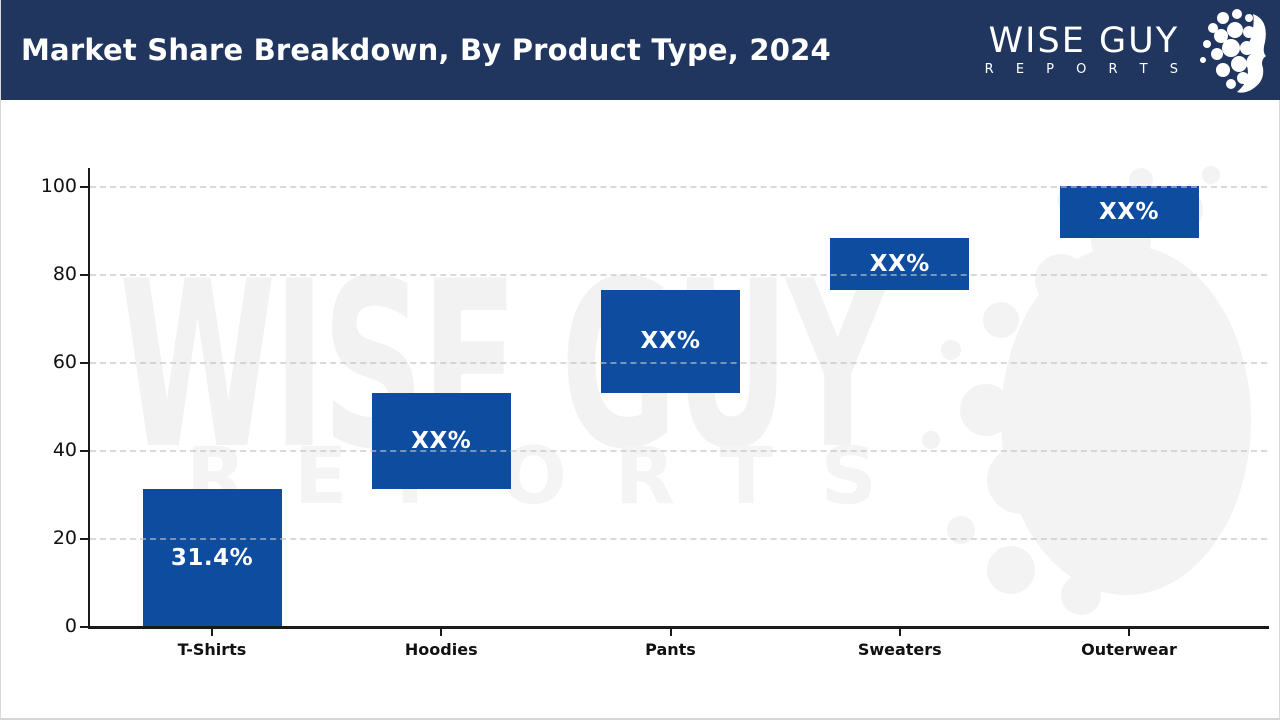  What do you see at coordinates (89, 398) in the screenshot?
I see `y-axis-line` at bounding box center [89, 398].